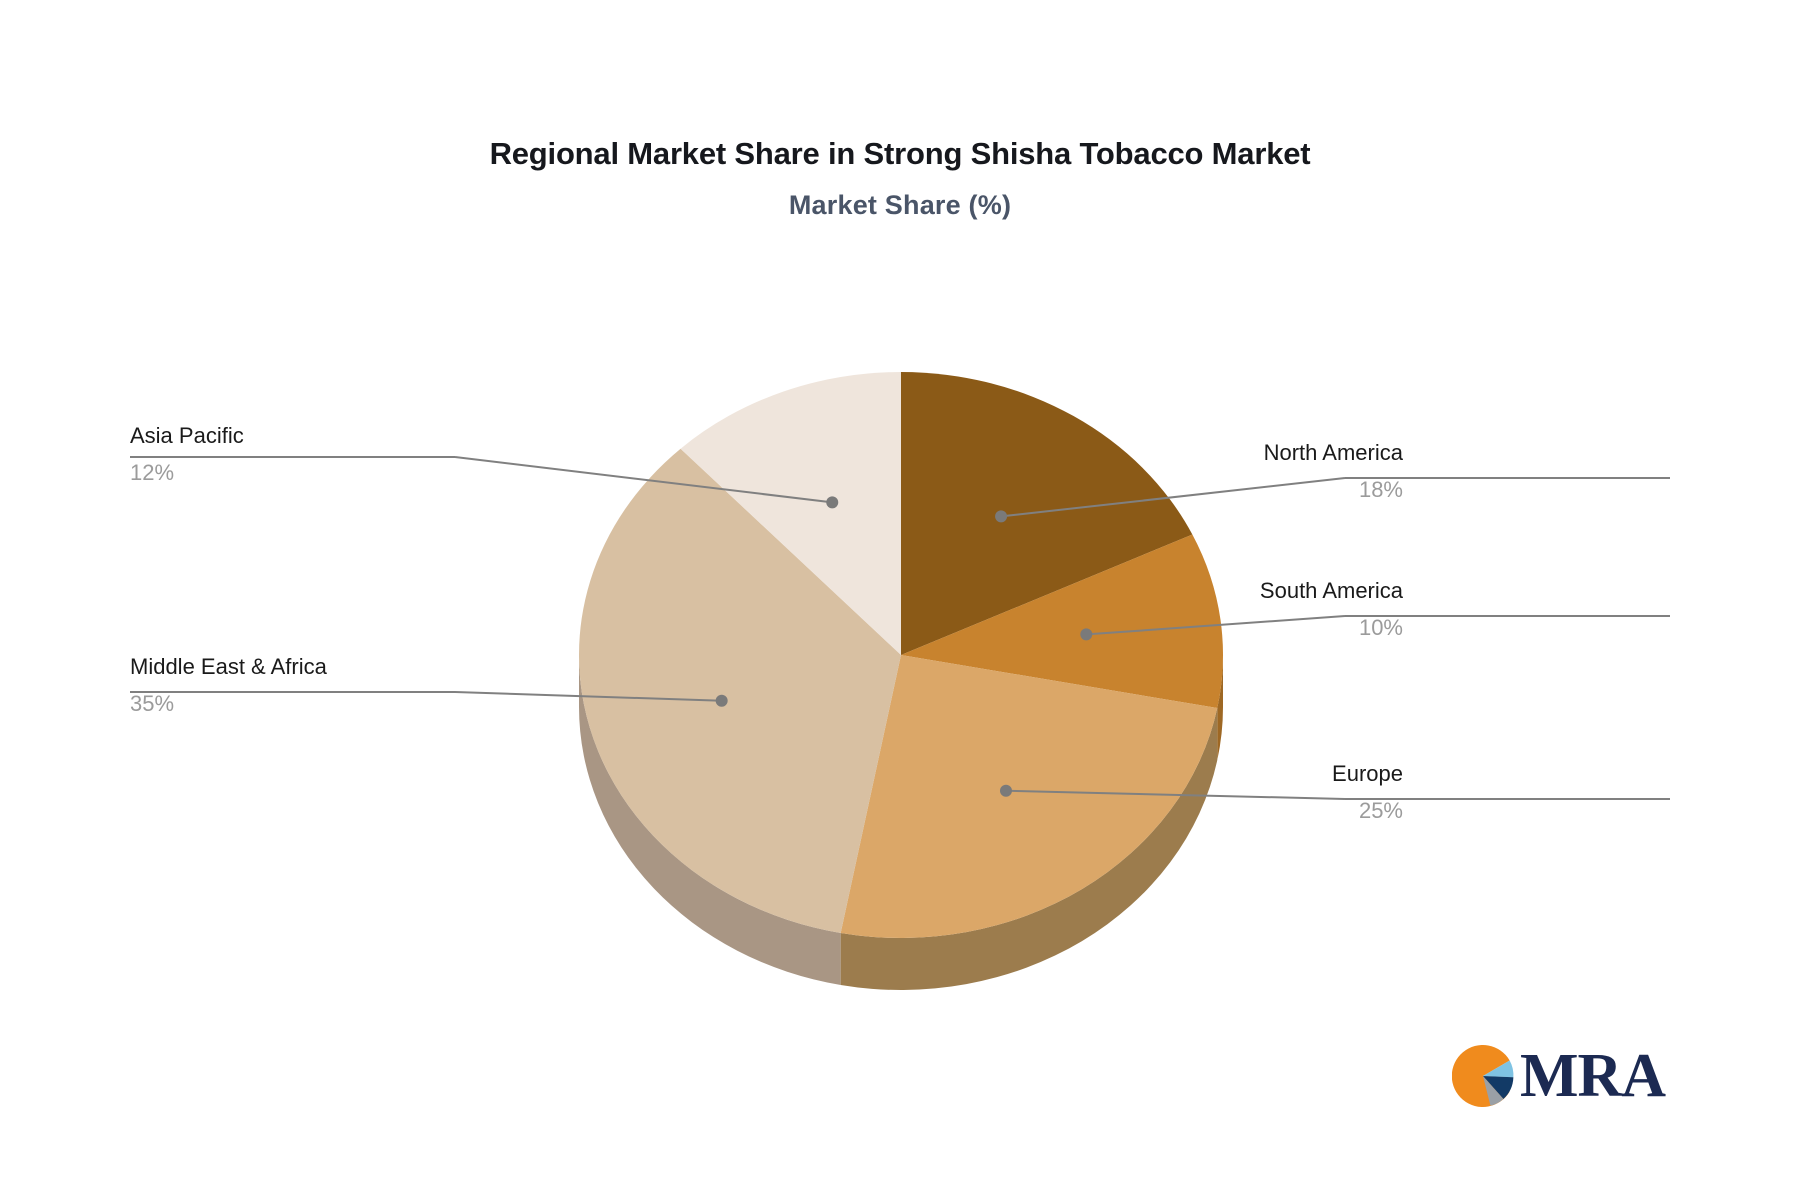 This screenshot has height=1196, width=1800. Describe the element at coordinates (1333, 452) in the screenshot. I see `callout-label-north-america: North America` at that location.